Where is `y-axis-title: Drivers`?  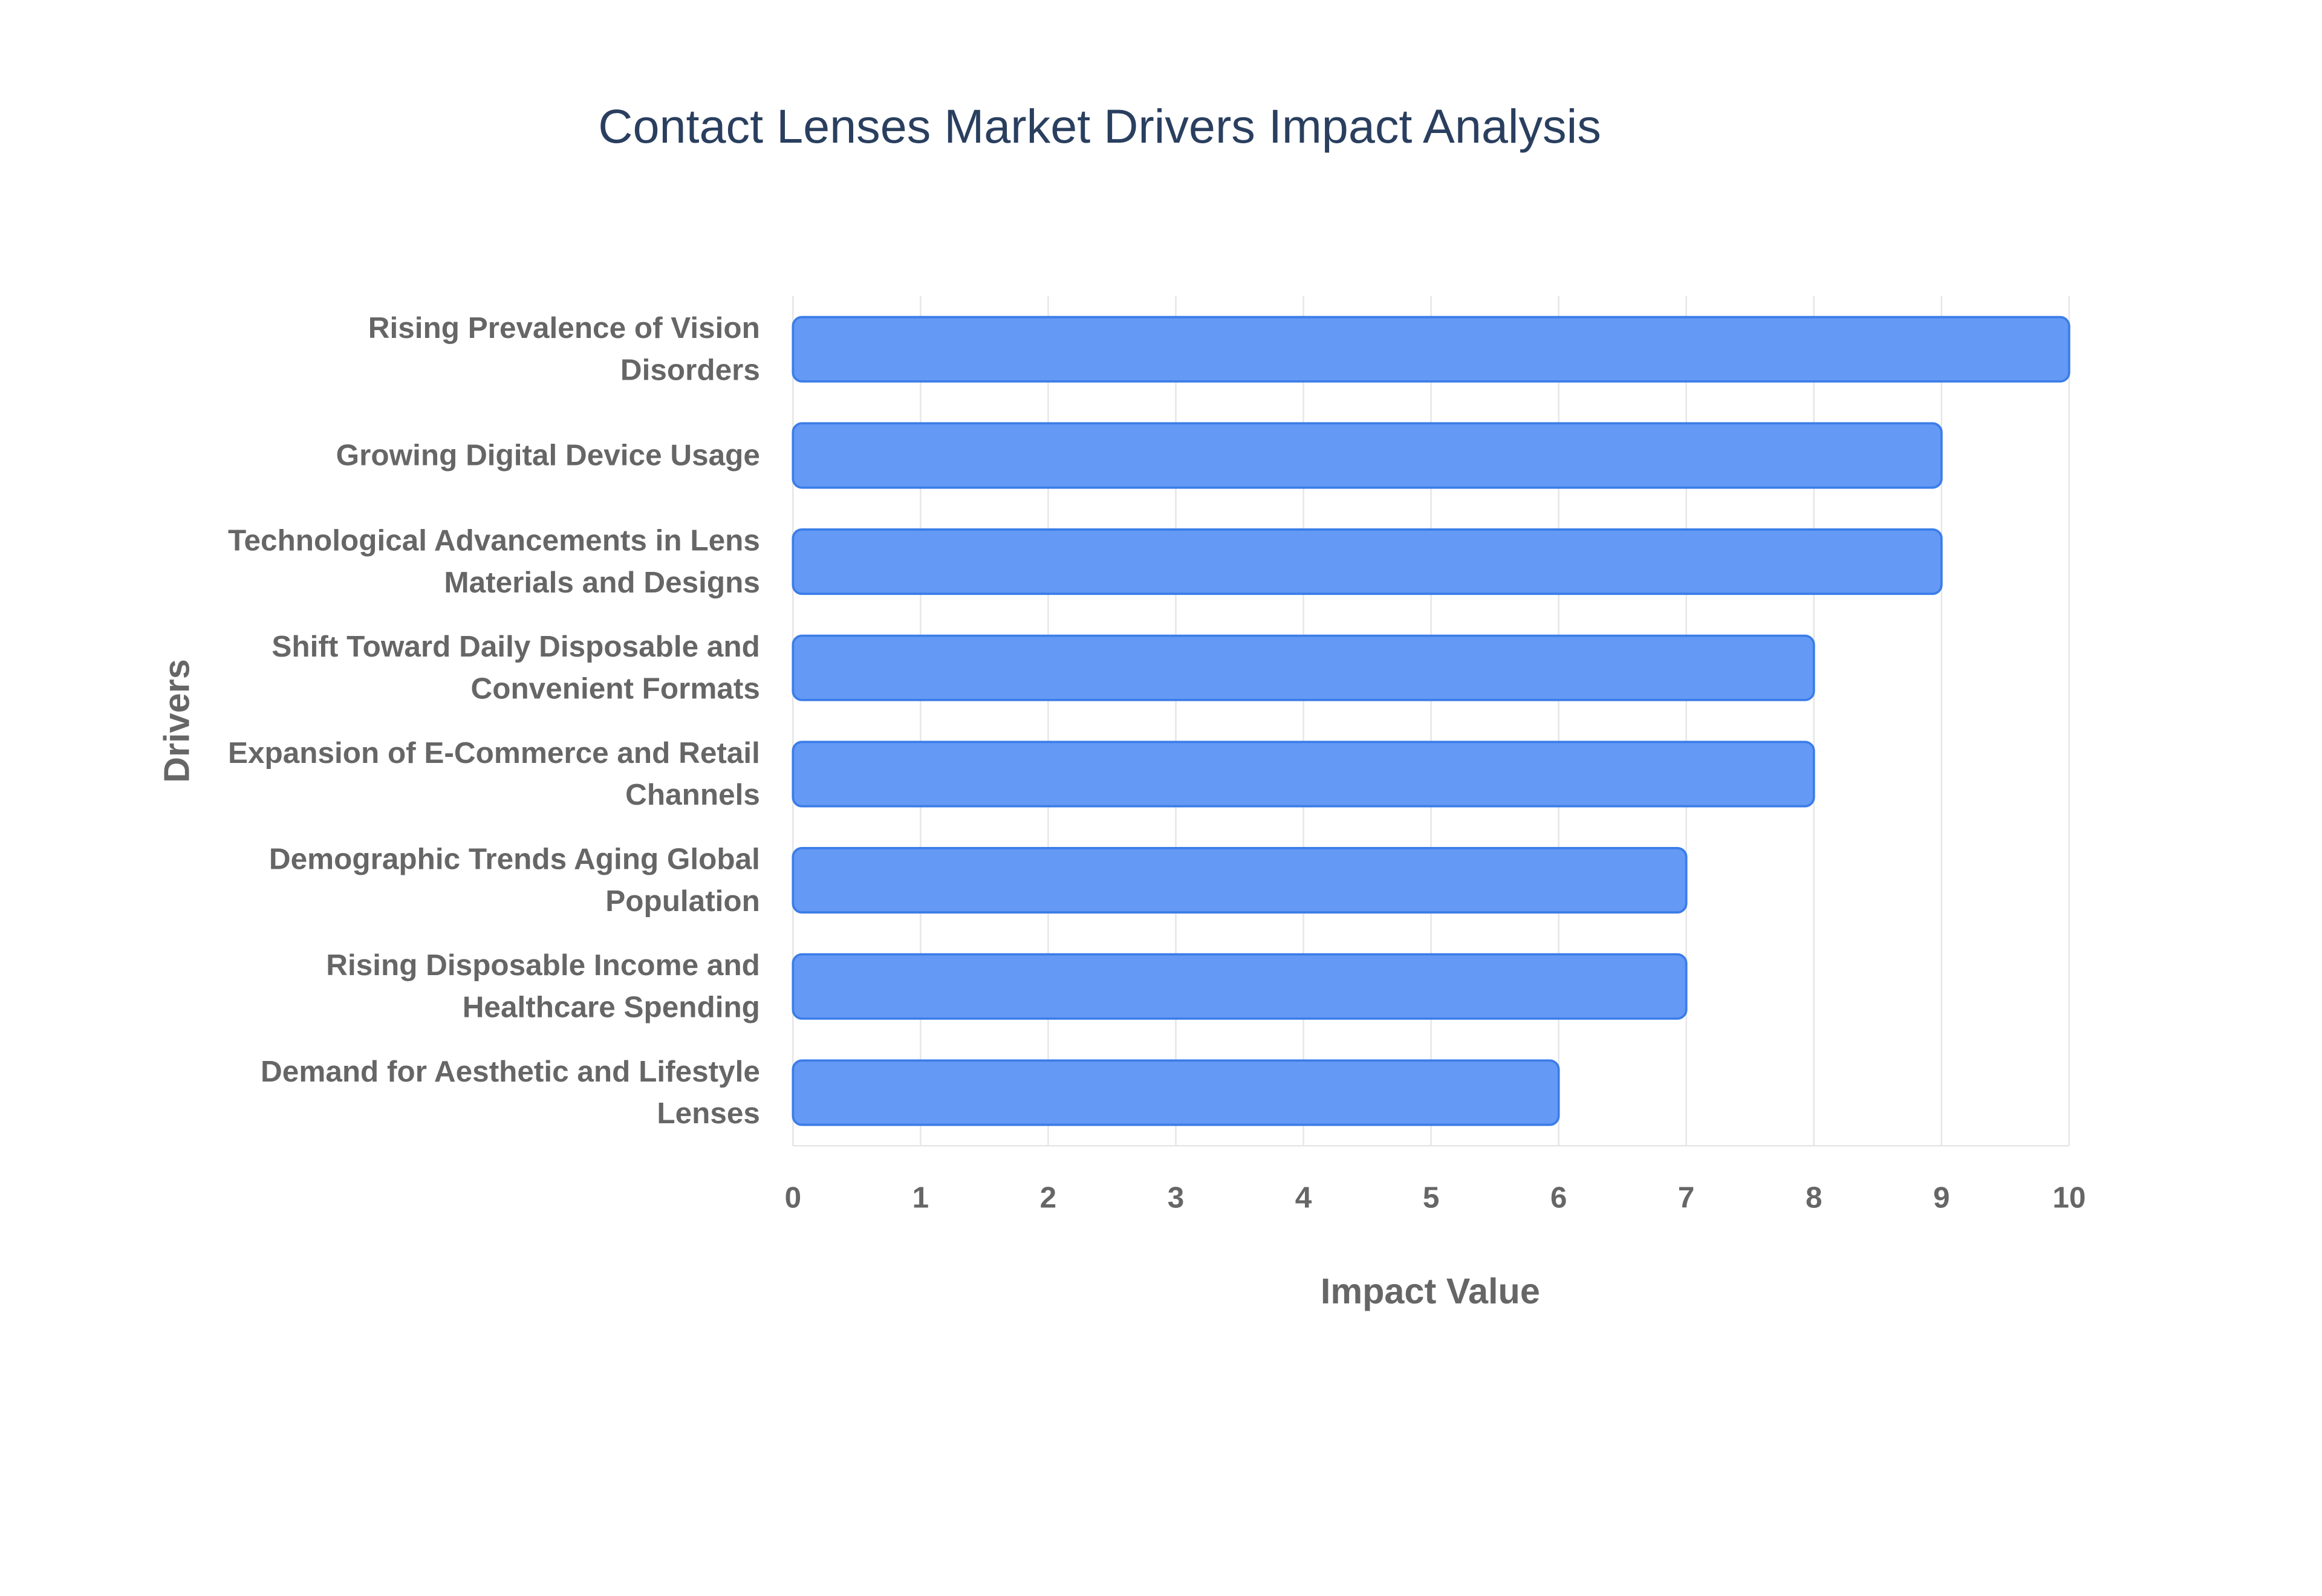
y-axis-title: Drivers is located at coordinates (177, 721).